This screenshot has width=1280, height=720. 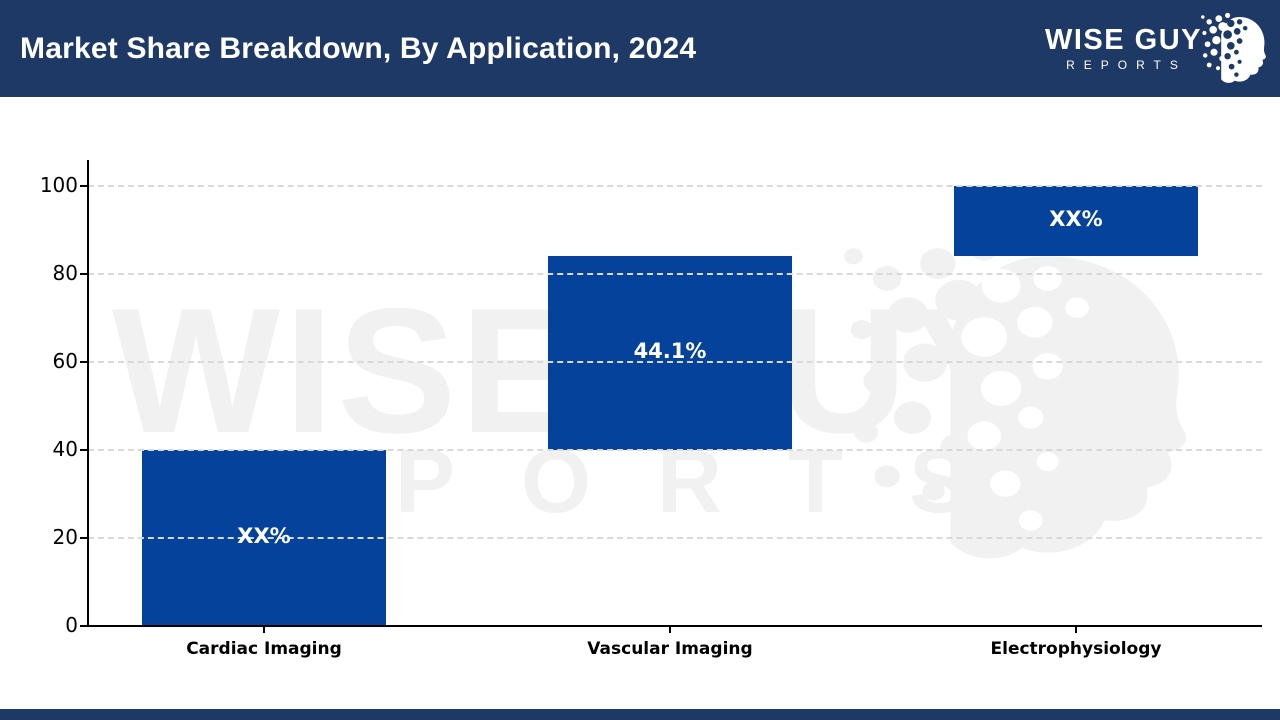 I want to click on bar-vascular-imaging, so click(x=670, y=352).